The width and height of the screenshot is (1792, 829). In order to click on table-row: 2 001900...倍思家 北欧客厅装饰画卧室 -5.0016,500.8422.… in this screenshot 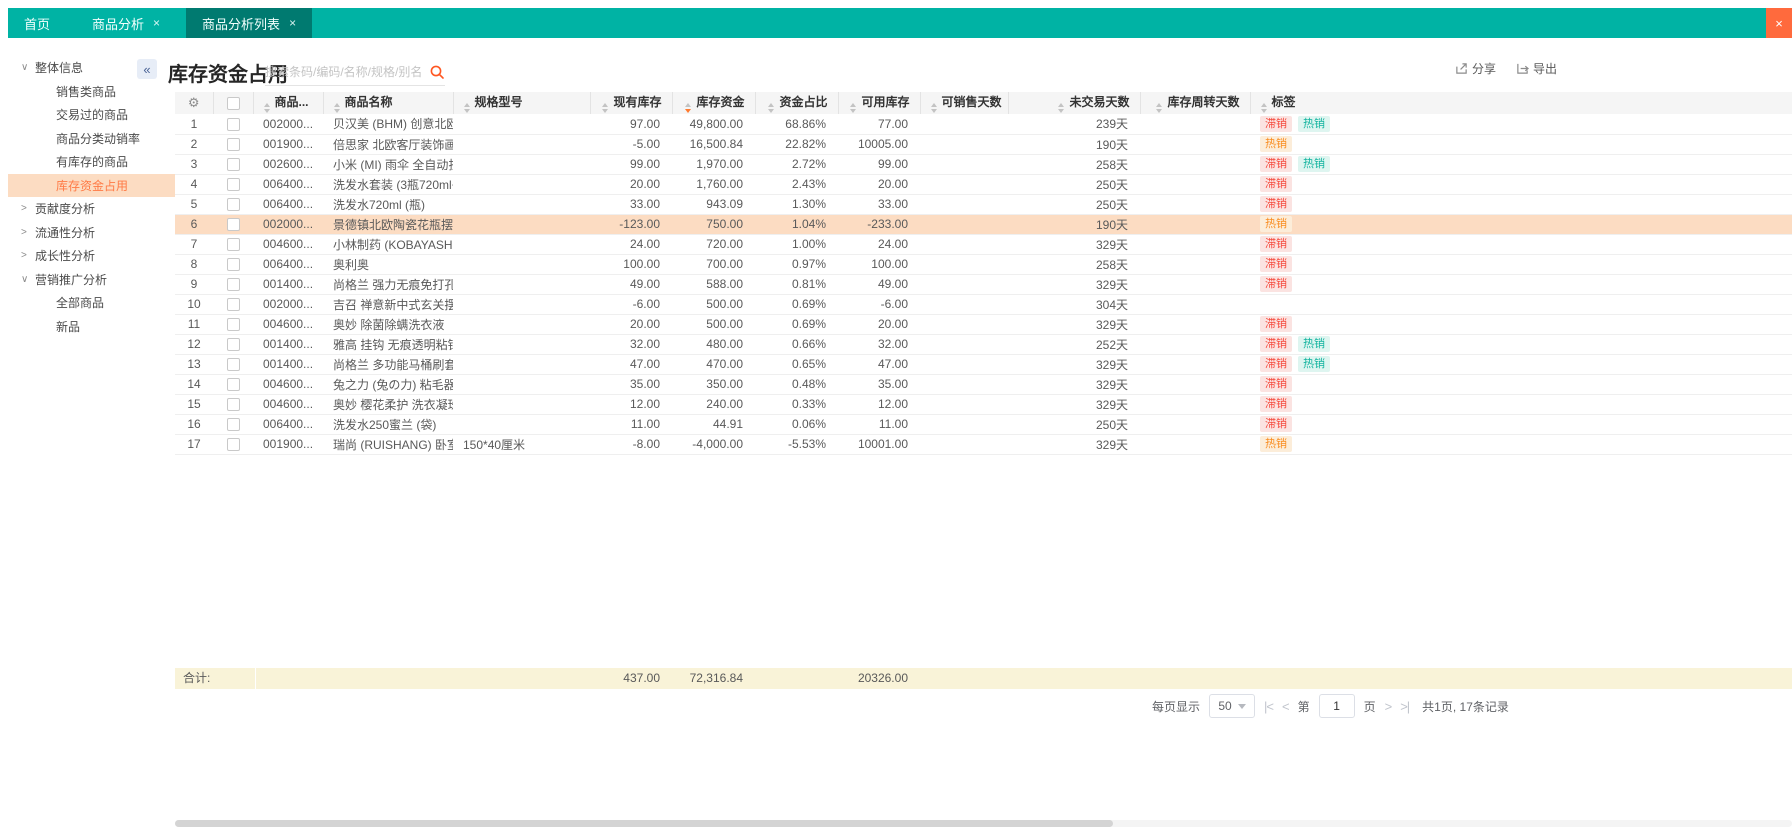, I will do `click(983, 144)`.